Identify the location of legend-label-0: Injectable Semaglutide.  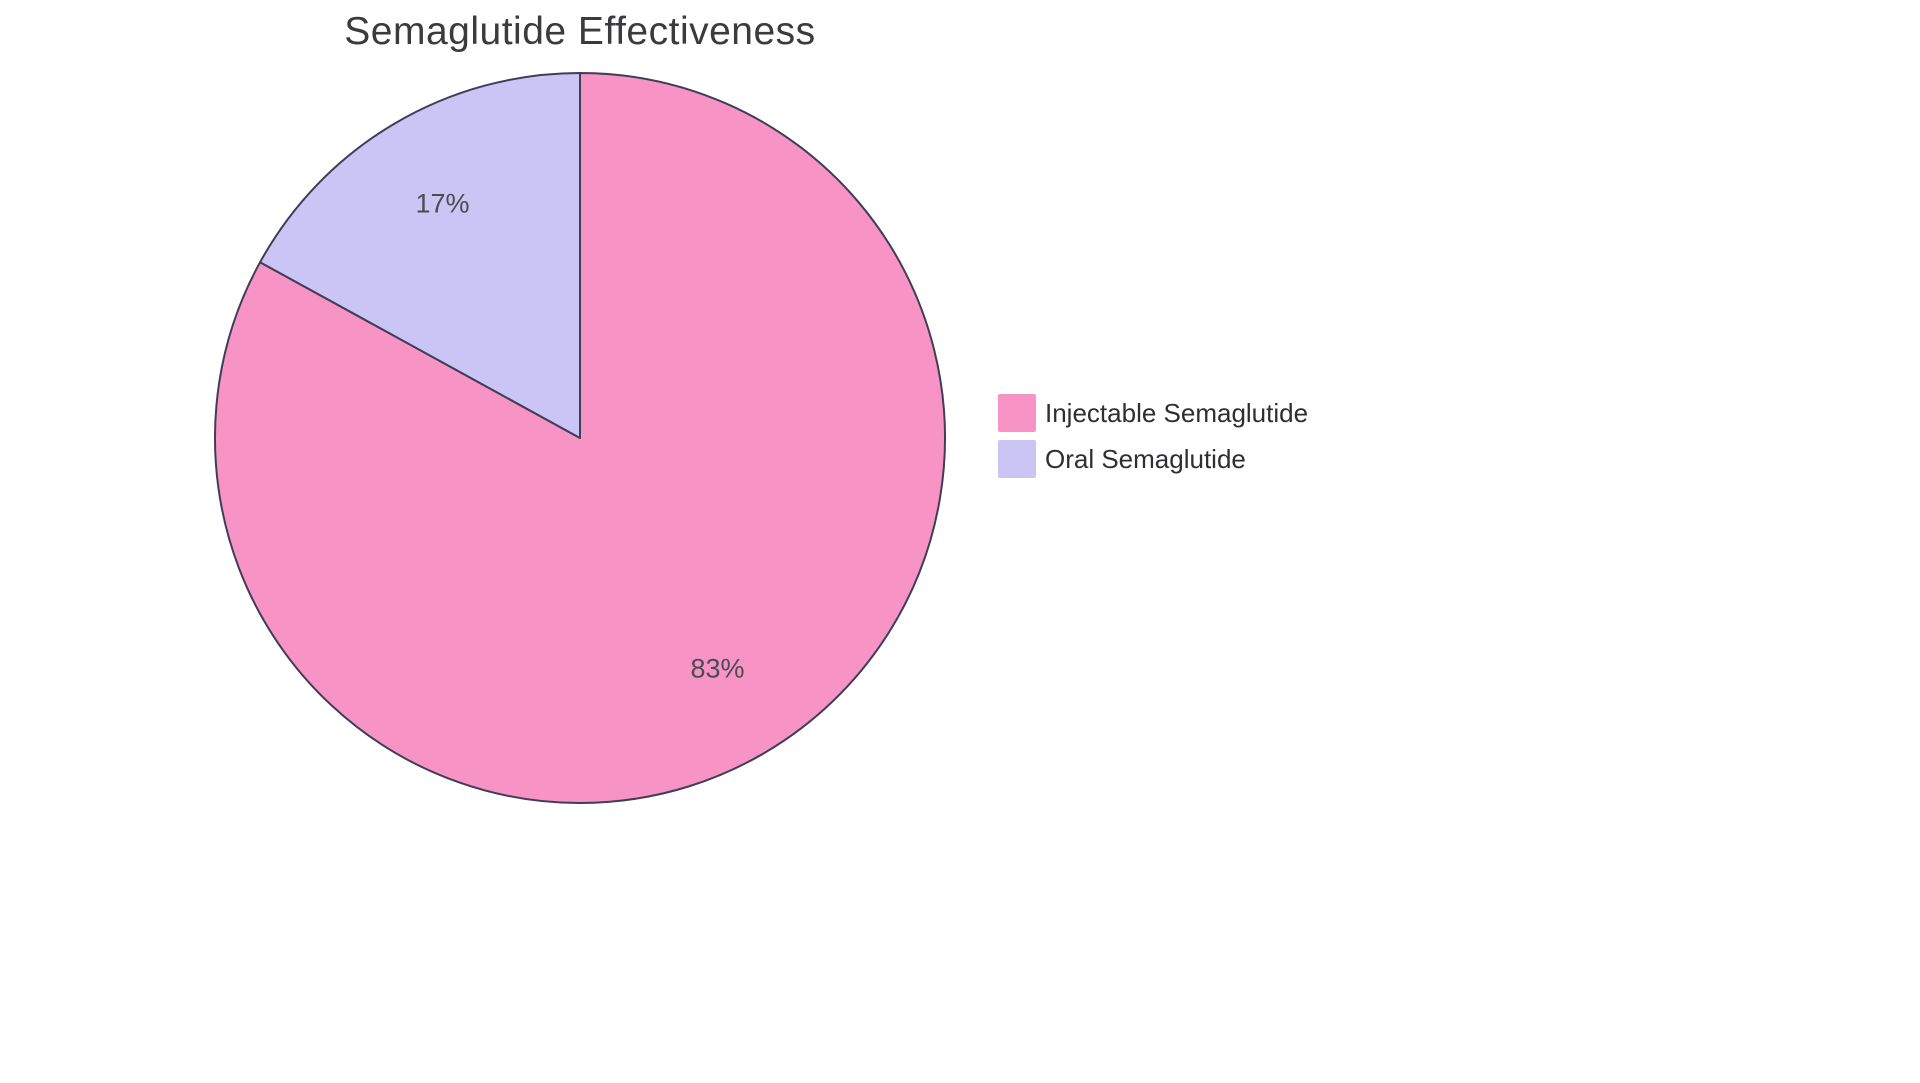
(1177, 412).